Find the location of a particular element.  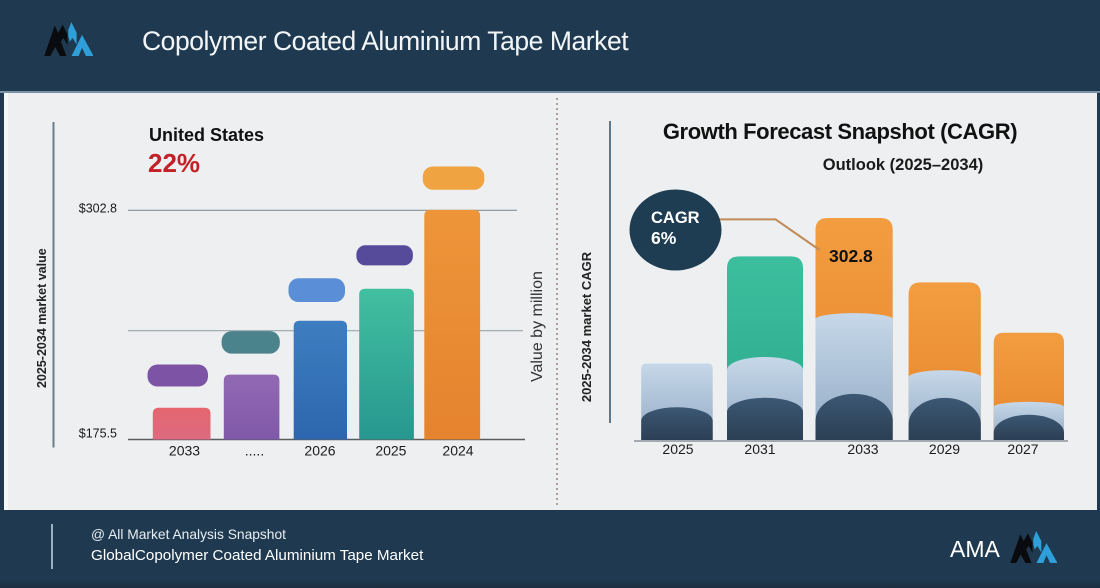

svg-text: 302.8 is located at coordinates (851, 256).